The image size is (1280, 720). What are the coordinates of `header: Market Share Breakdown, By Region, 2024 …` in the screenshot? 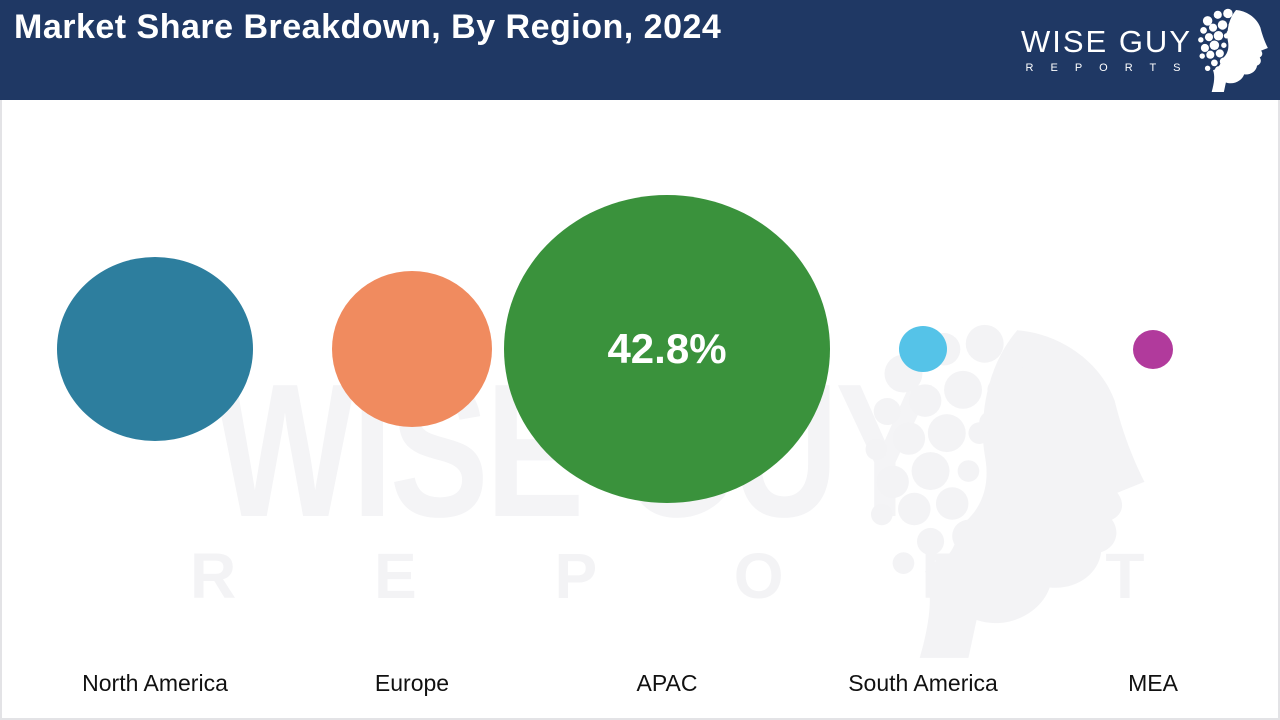 It's located at (640, 50).